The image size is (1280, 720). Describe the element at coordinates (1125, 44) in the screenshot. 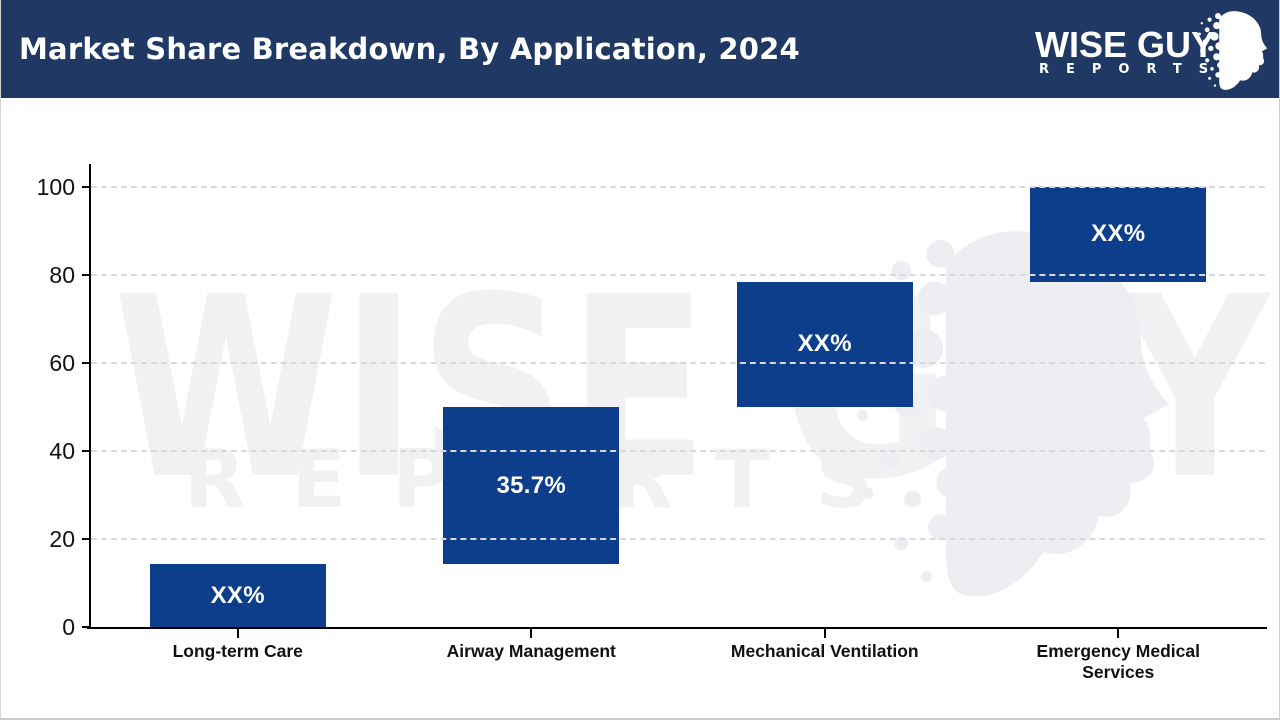

I see `brand-name: WISE GUY` at that location.